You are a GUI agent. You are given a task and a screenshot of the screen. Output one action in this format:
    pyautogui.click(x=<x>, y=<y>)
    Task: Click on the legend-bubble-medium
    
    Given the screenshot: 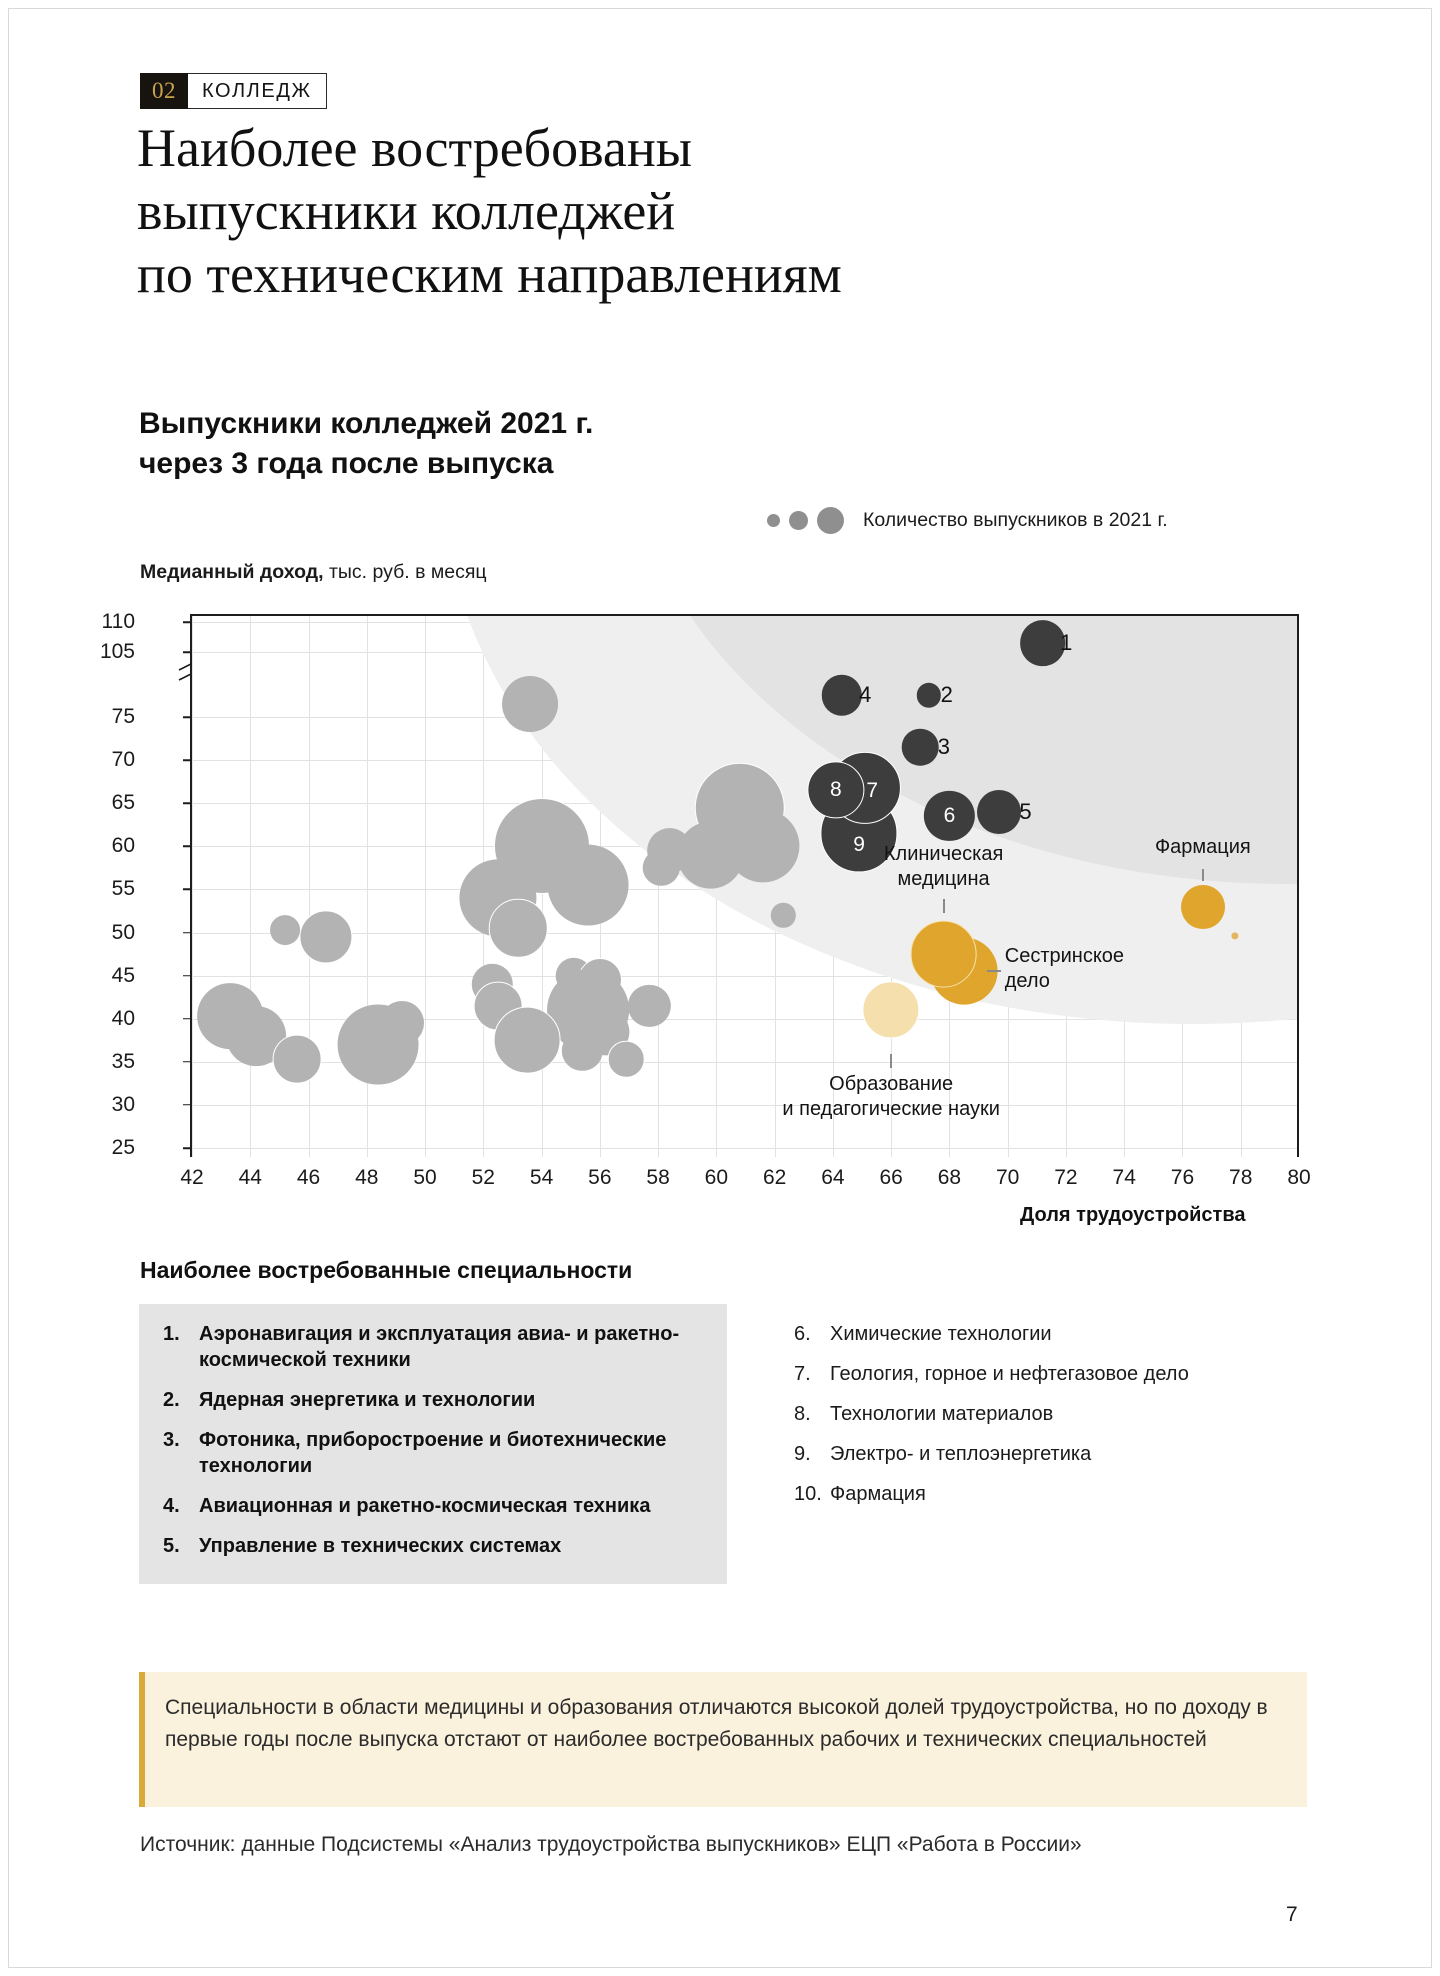 What is the action you would take?
    pyautogui.click(x=798, y=520)
    